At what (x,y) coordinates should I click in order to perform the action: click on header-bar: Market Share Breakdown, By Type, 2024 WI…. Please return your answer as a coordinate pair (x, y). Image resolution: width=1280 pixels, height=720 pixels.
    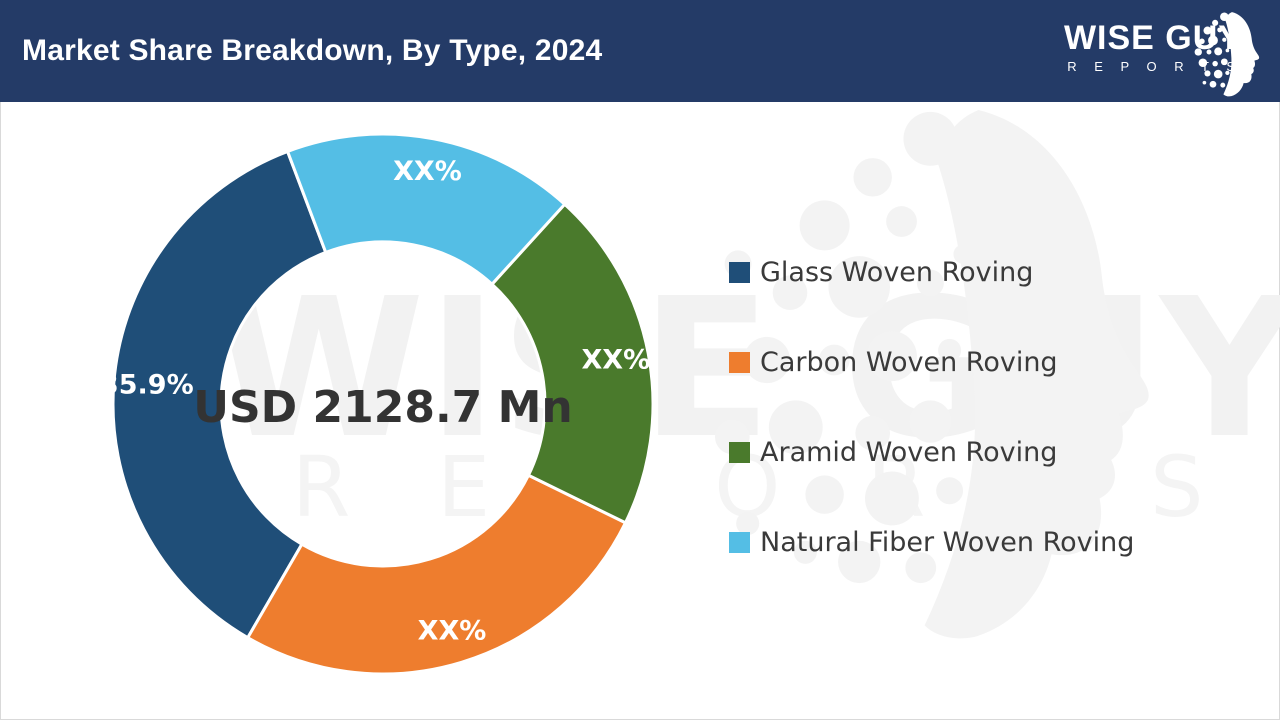
    Looking at the image, I should click on (640, 51).